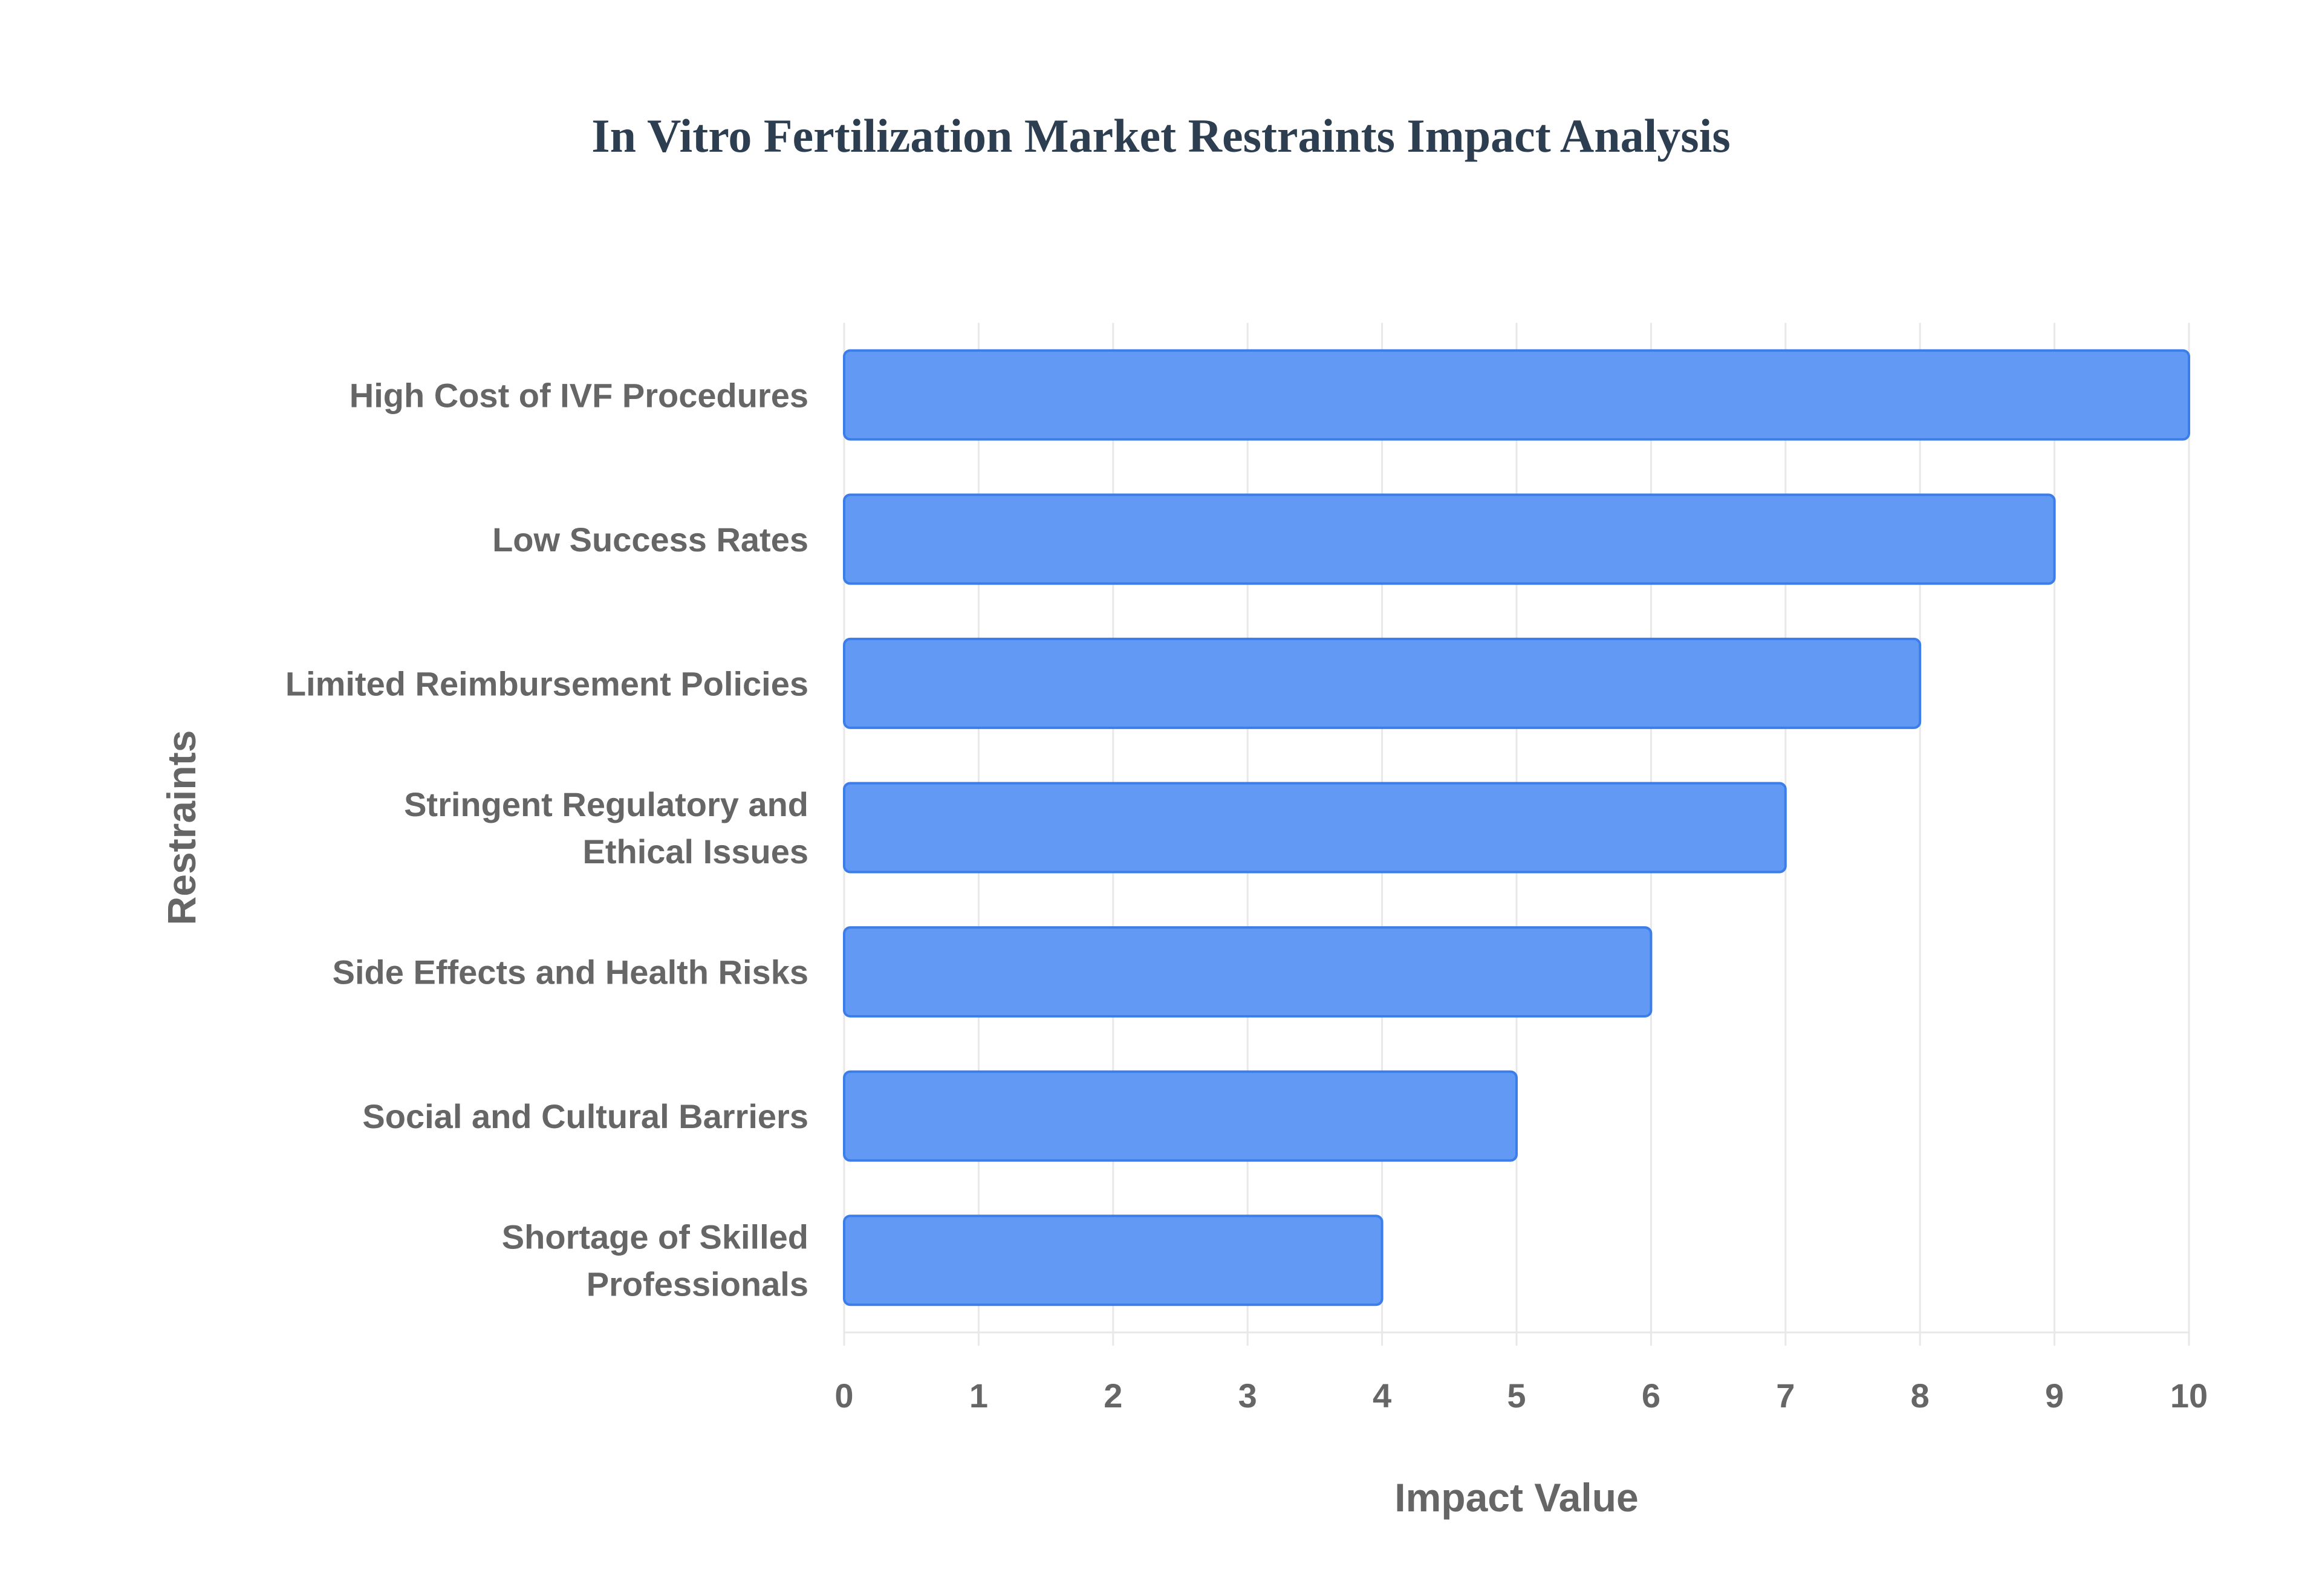 The height and width of the screenshot is (1596, 2322). Describe the element at coordinates (978, 1396) in the screenshot. I see `x-tick-label: 1` at that location.